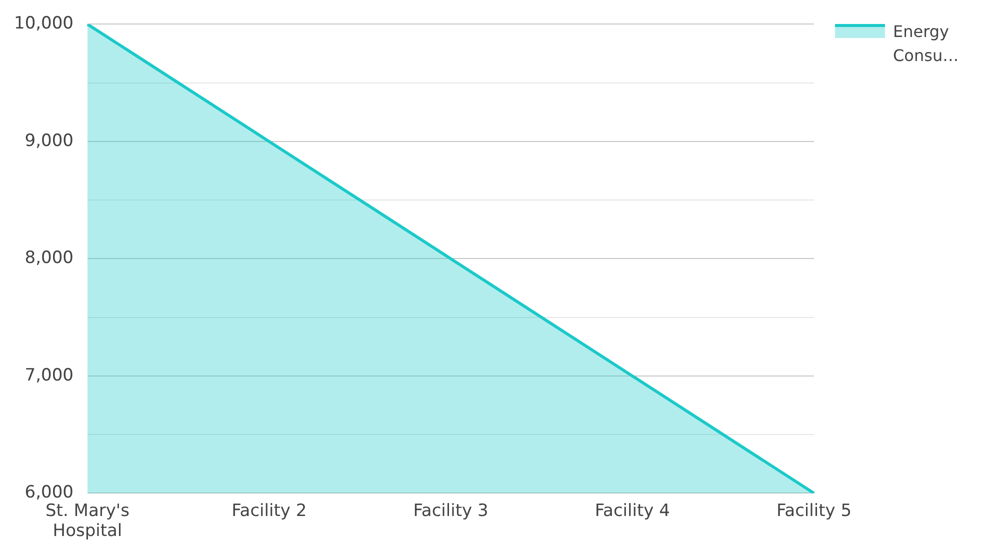  Describe the element at coordinates (49, 140) in the screenshot. I see `y-tick-label: 9,000` at that location.